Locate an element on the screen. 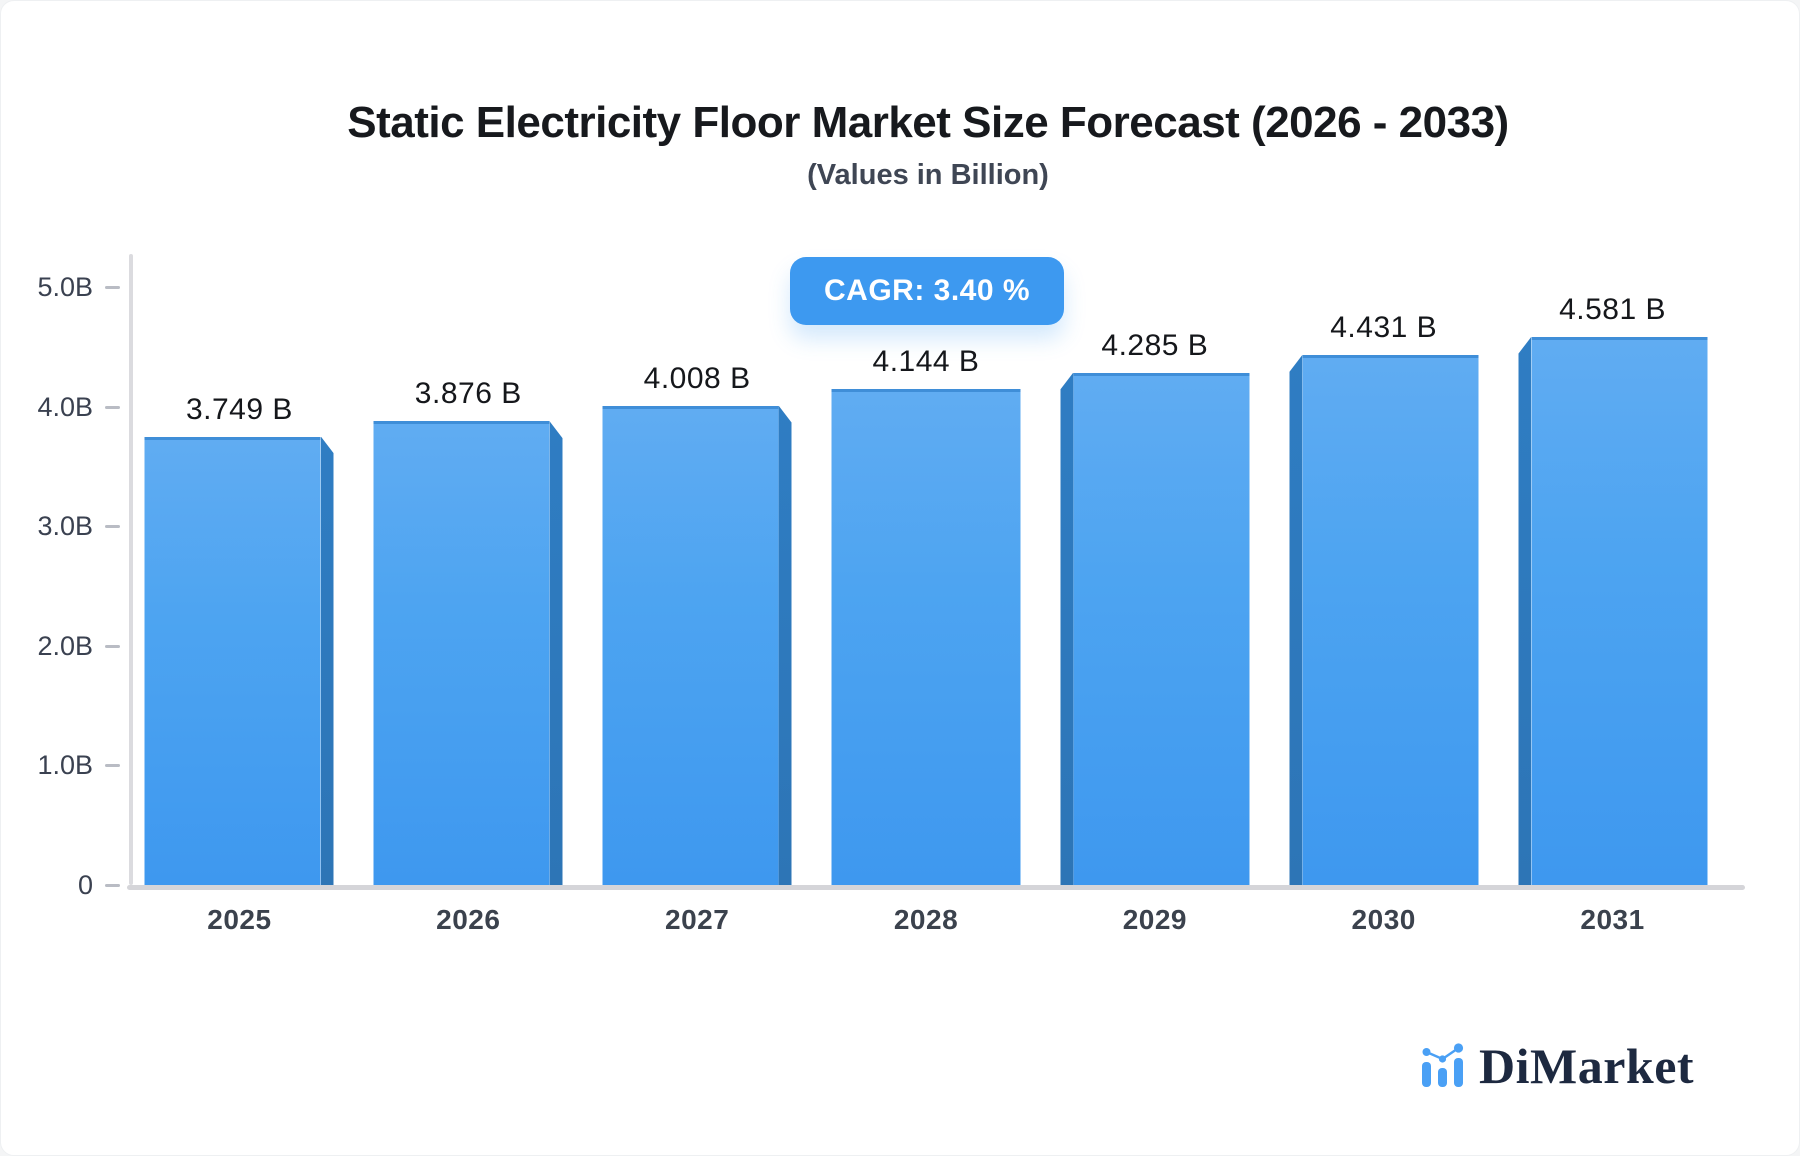  bar-2027: 4.008 B is located at coordinates (697, 623).